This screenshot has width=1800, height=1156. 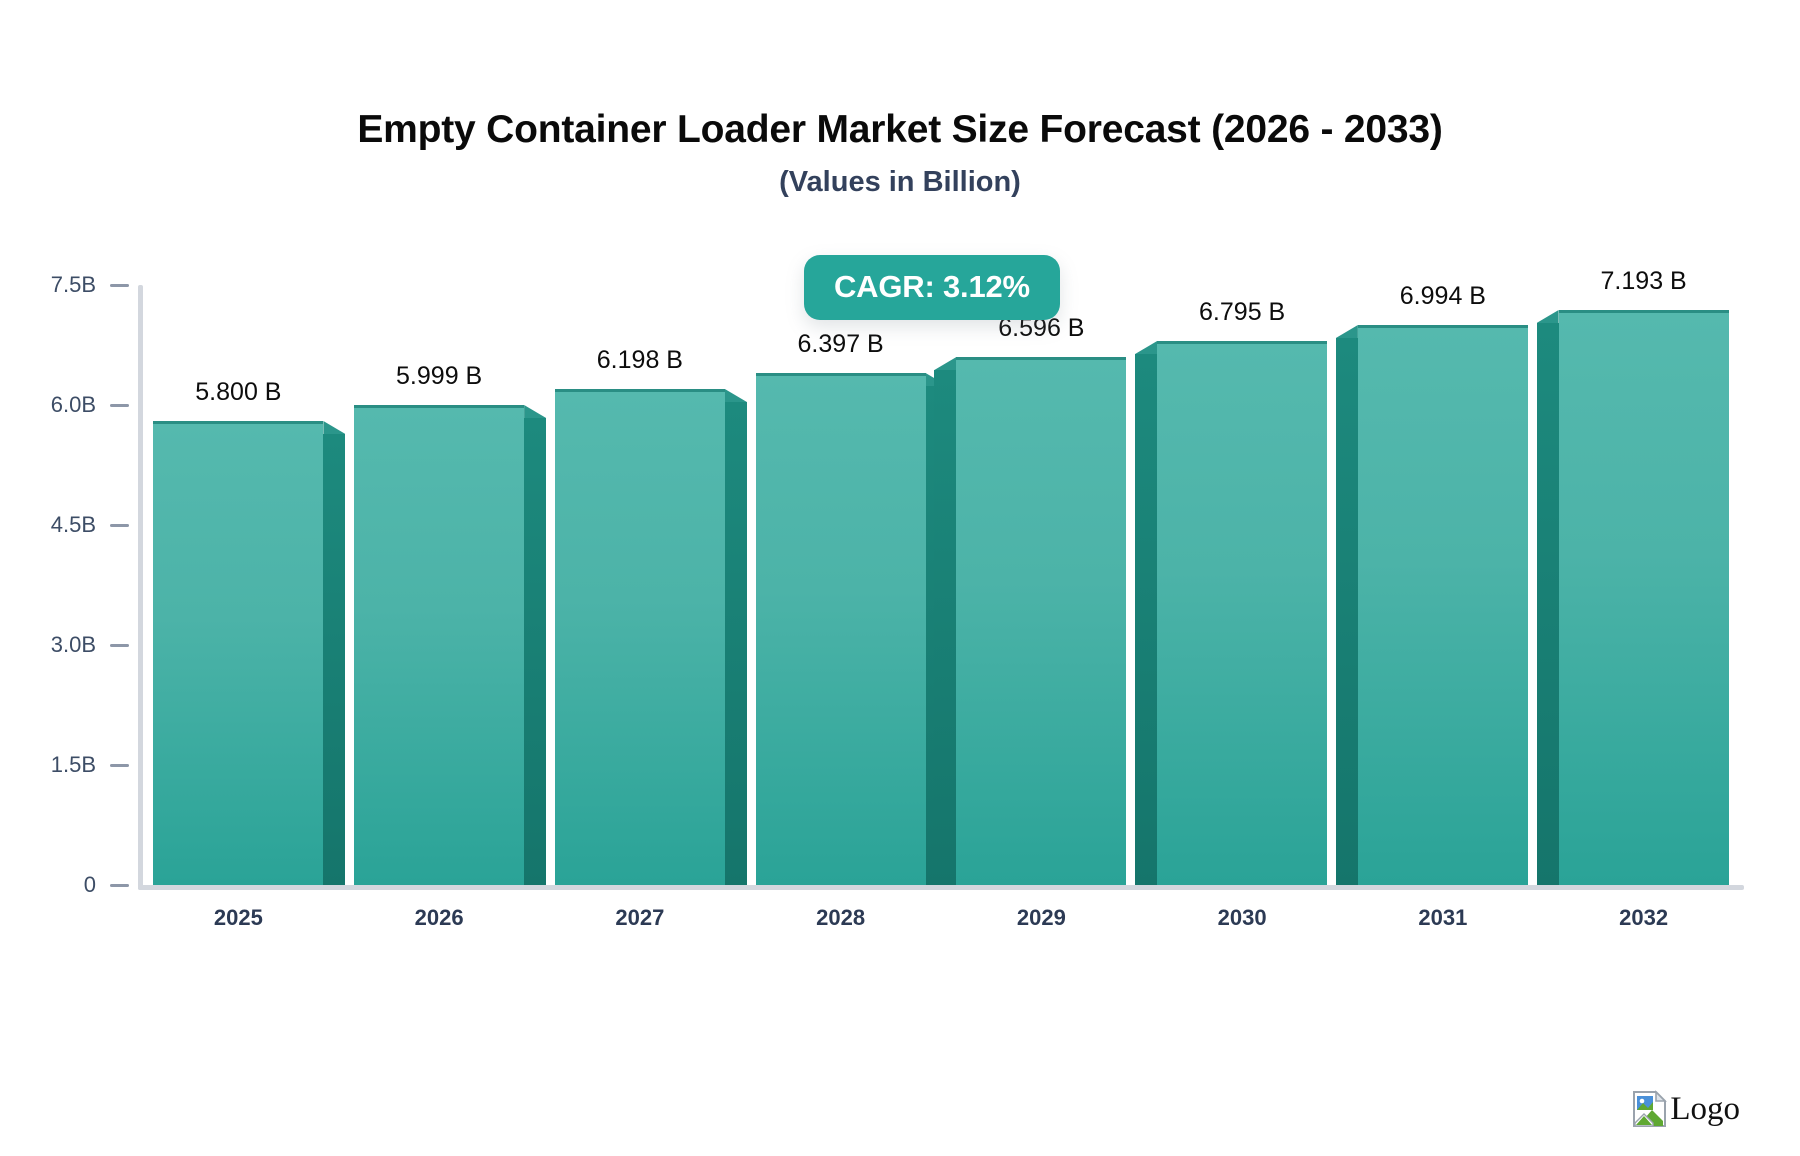 What do you see at coordinates (941, 927) in the screenshot?
I see `x-axis: 2025 2026 2027 2028 2029 2030 2031 2032` at bounding box center [941, 927].